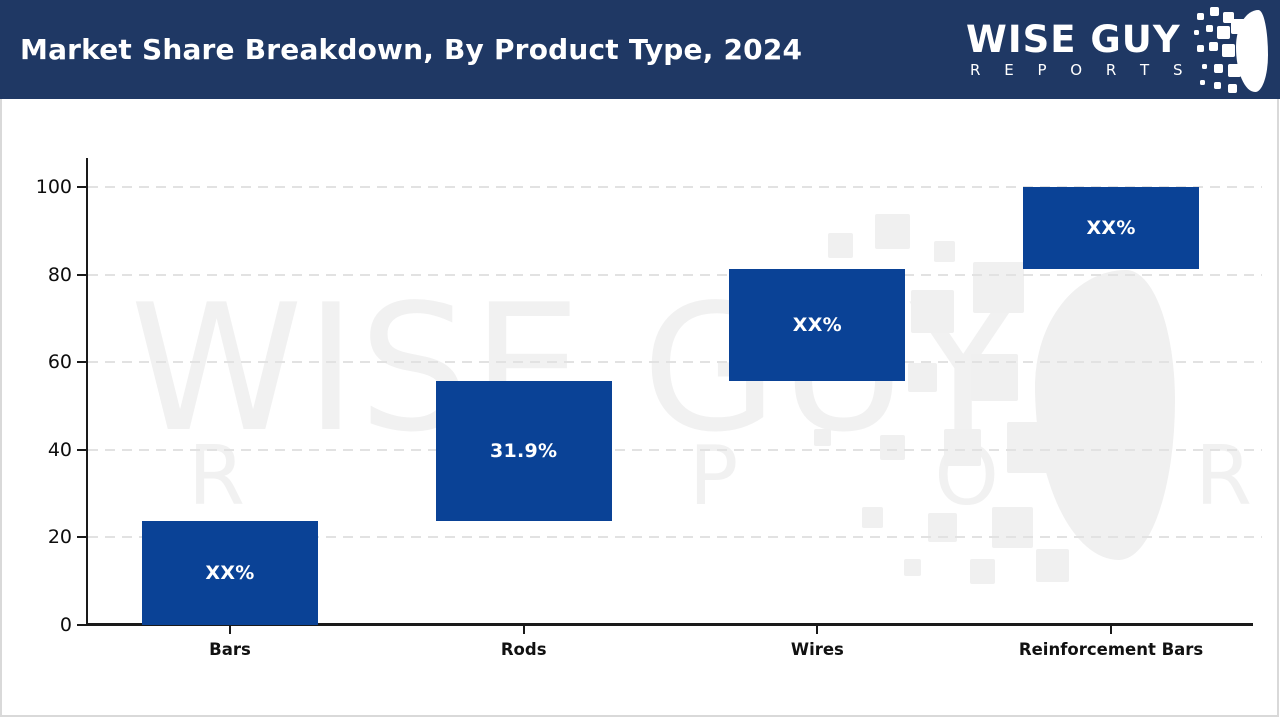 This screenshot has height=720, width=1280. I want to click on x-tick-mark-rods, so click(523, 630).